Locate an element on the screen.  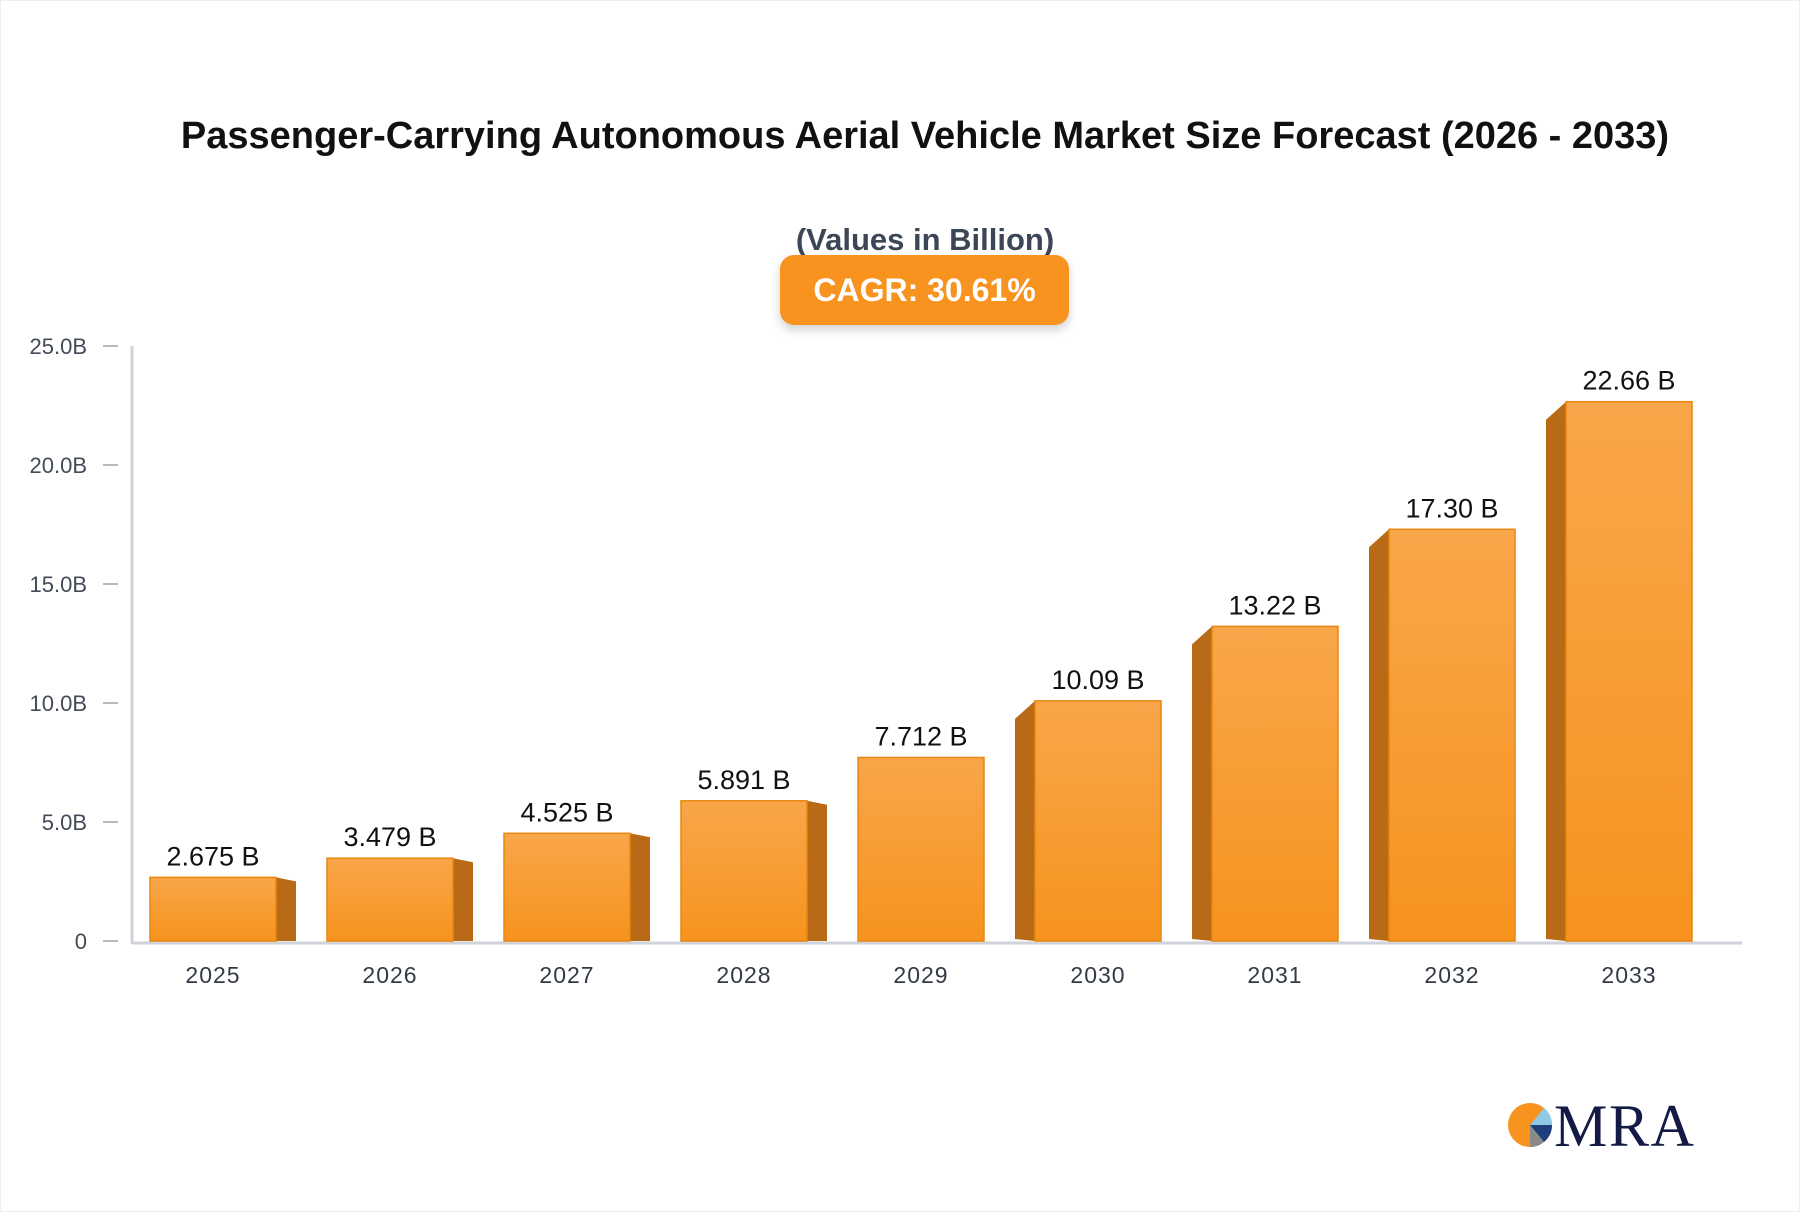
y-tick-label: 25.0B is located at coordinates (59, 346).